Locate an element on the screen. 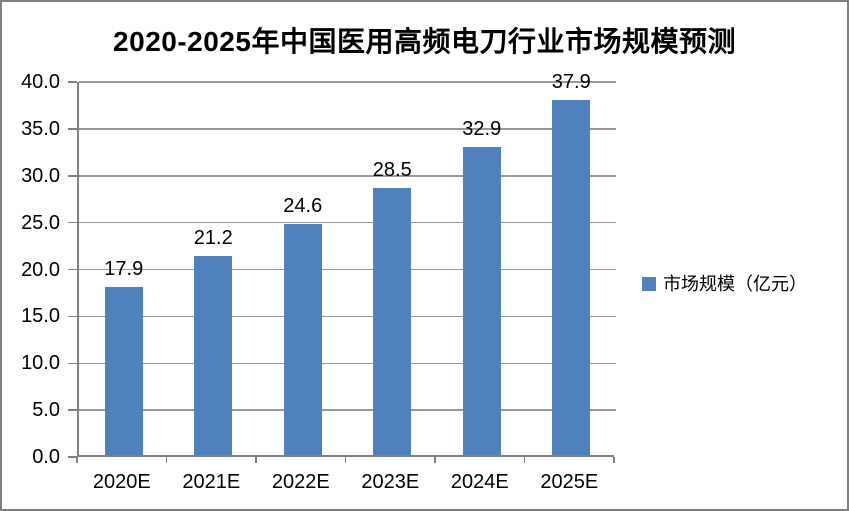 The width and height of the screenshot is (849, 511). y-tick-label: 40.0 is located at coordinates (40, 82).